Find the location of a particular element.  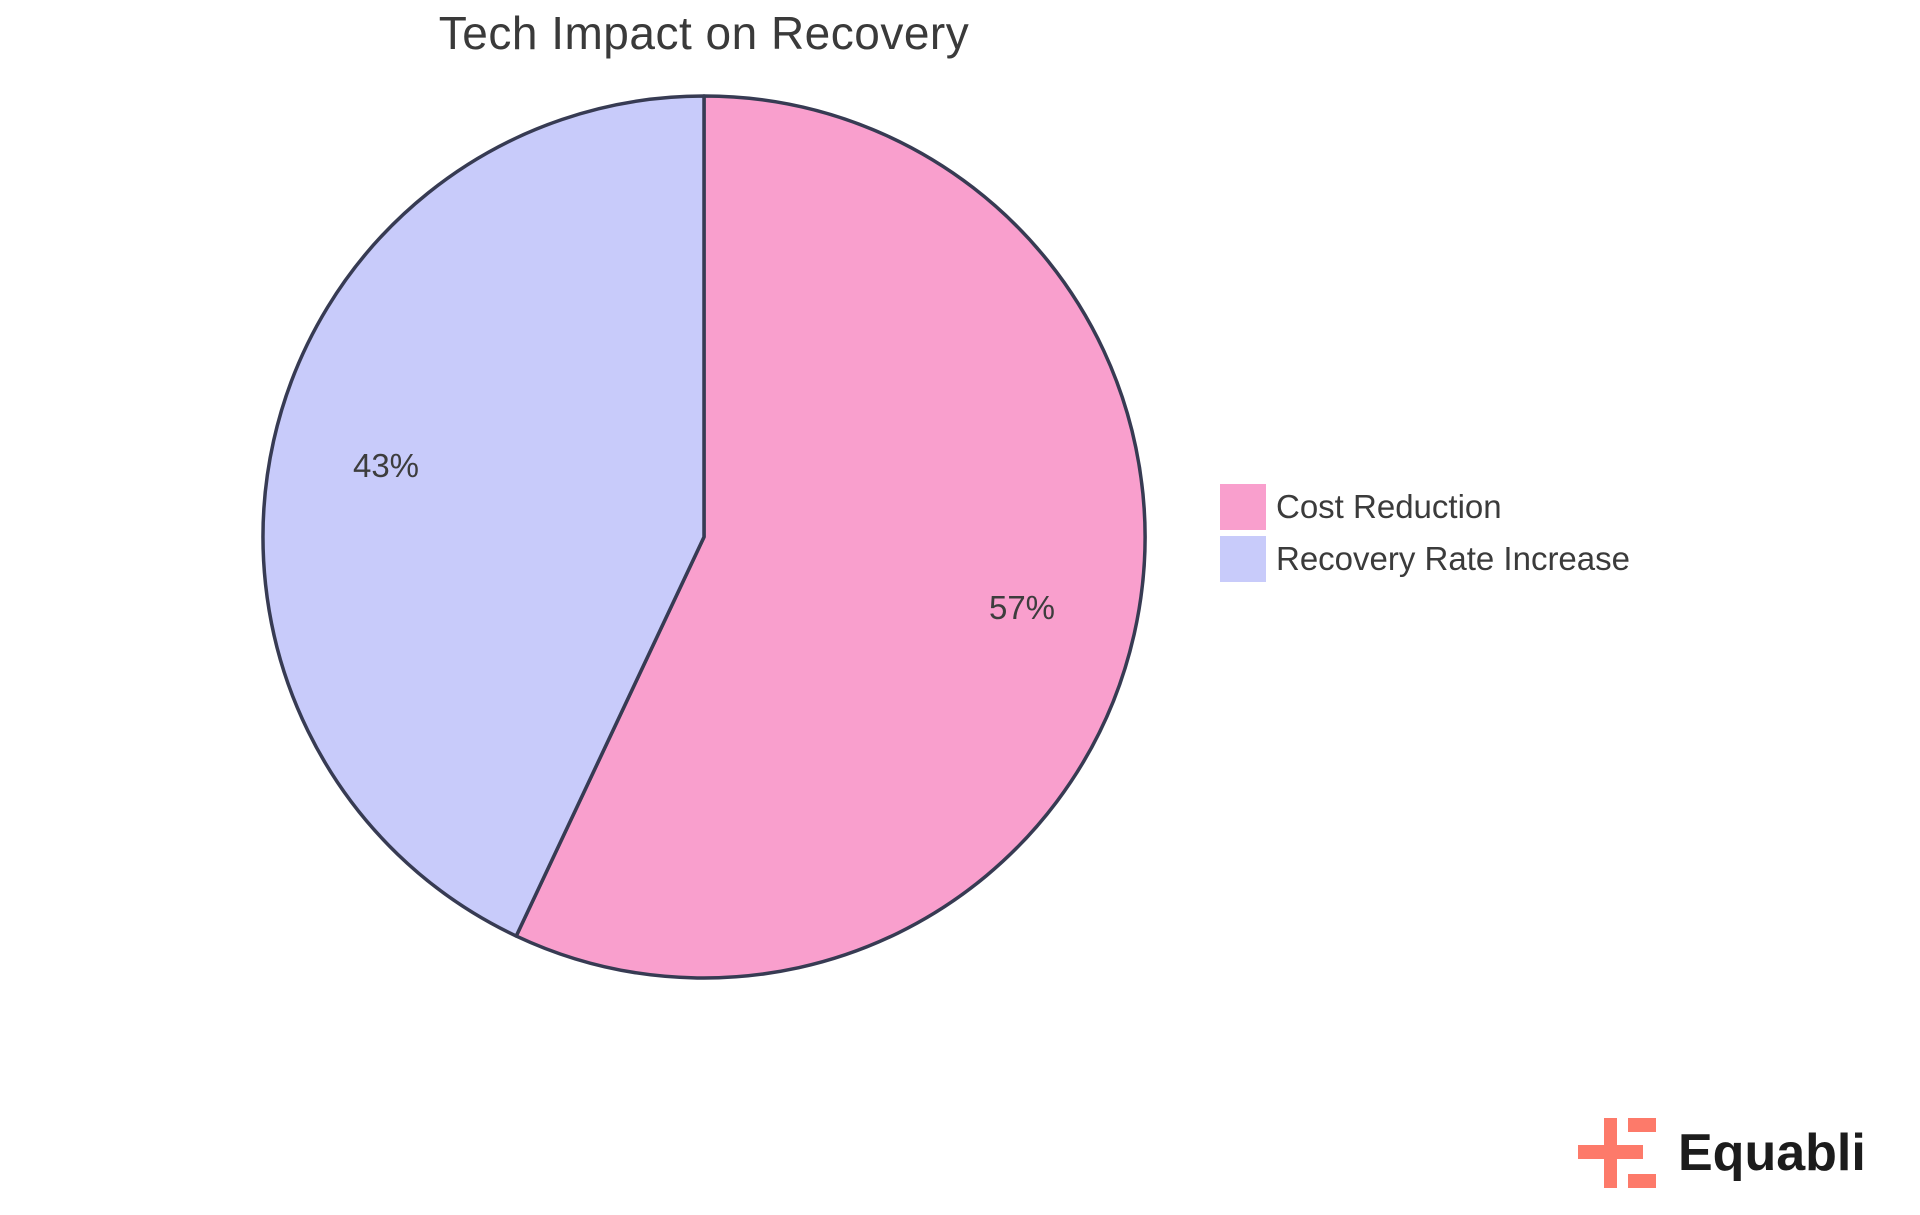

legend-item-cost-reduction: Cost Reduction is located at coordinates (1425, 507).